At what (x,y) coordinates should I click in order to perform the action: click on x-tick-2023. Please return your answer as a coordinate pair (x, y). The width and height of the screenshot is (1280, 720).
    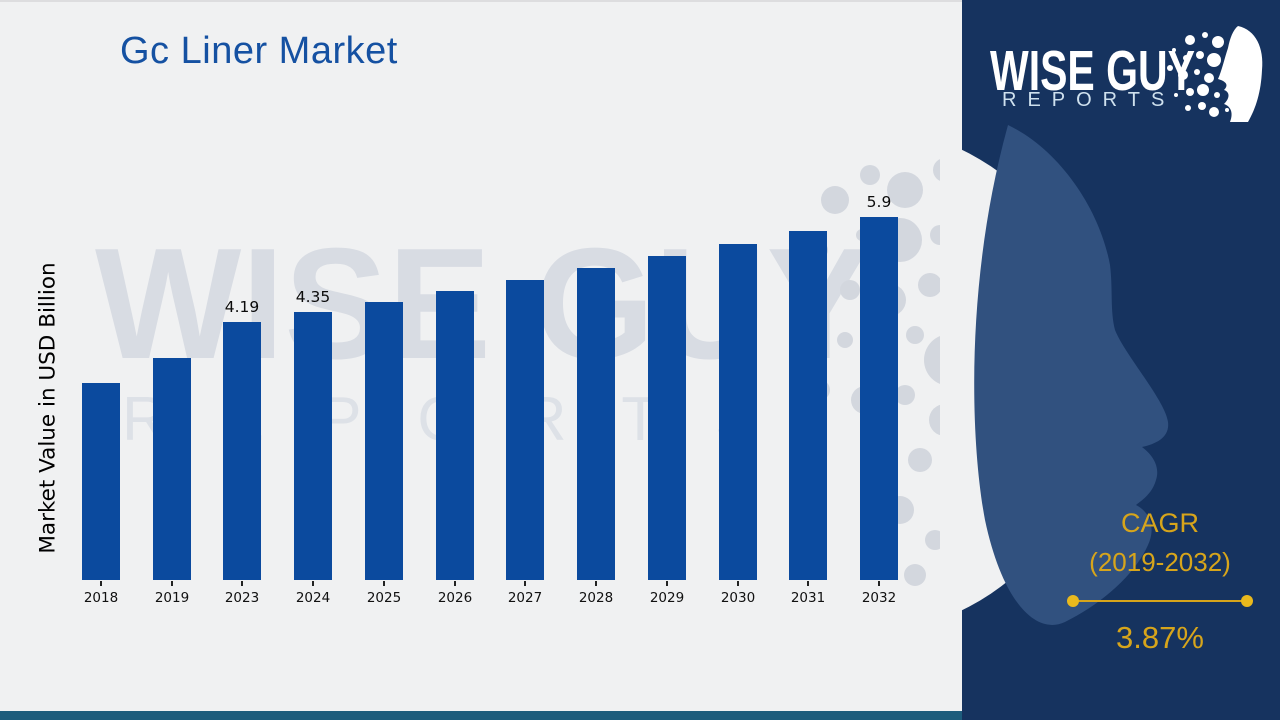
    Looking at the image, I should click on (242, 583).